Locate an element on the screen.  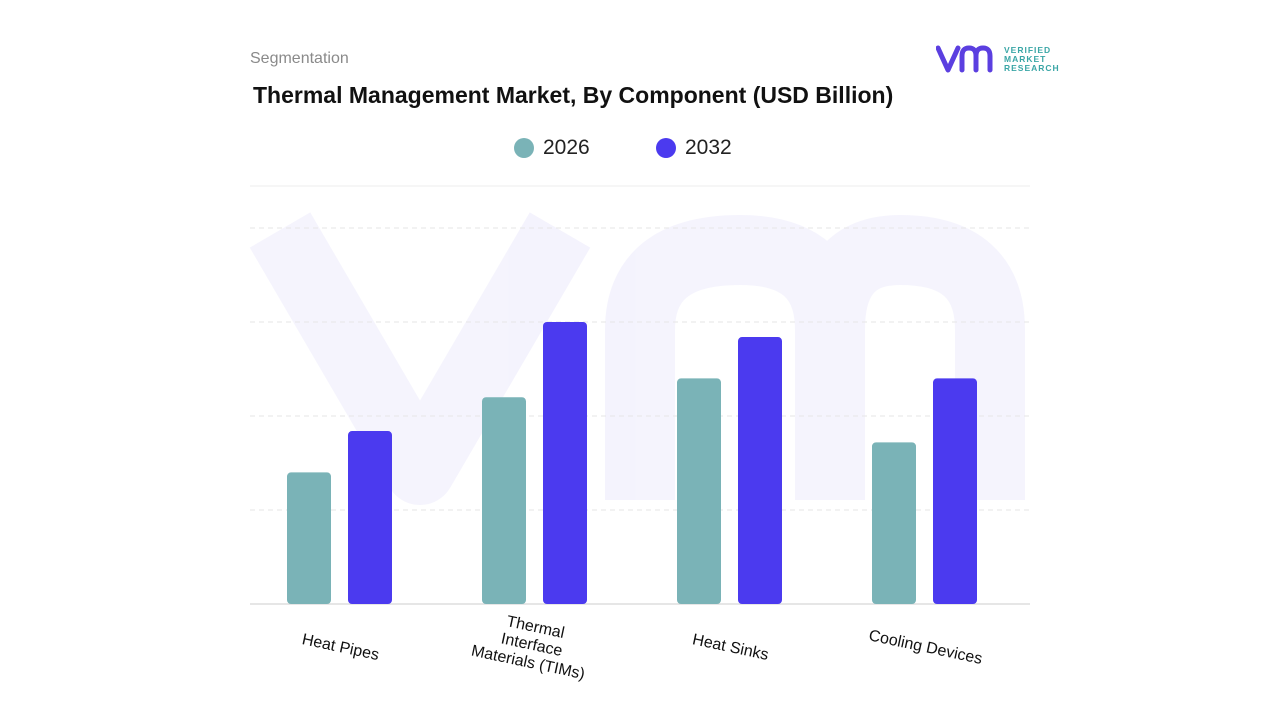
category-label-1: Heat Pipes is located at coordinates (340, 647).